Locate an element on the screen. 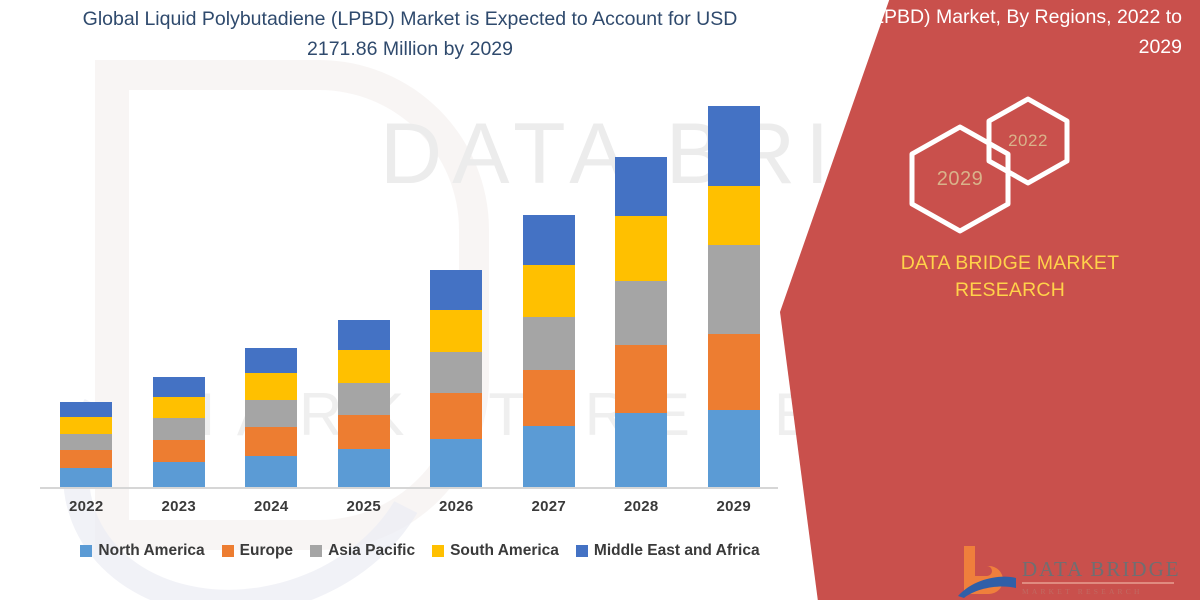  legend-label: South America is located at coordinates (504, 550).